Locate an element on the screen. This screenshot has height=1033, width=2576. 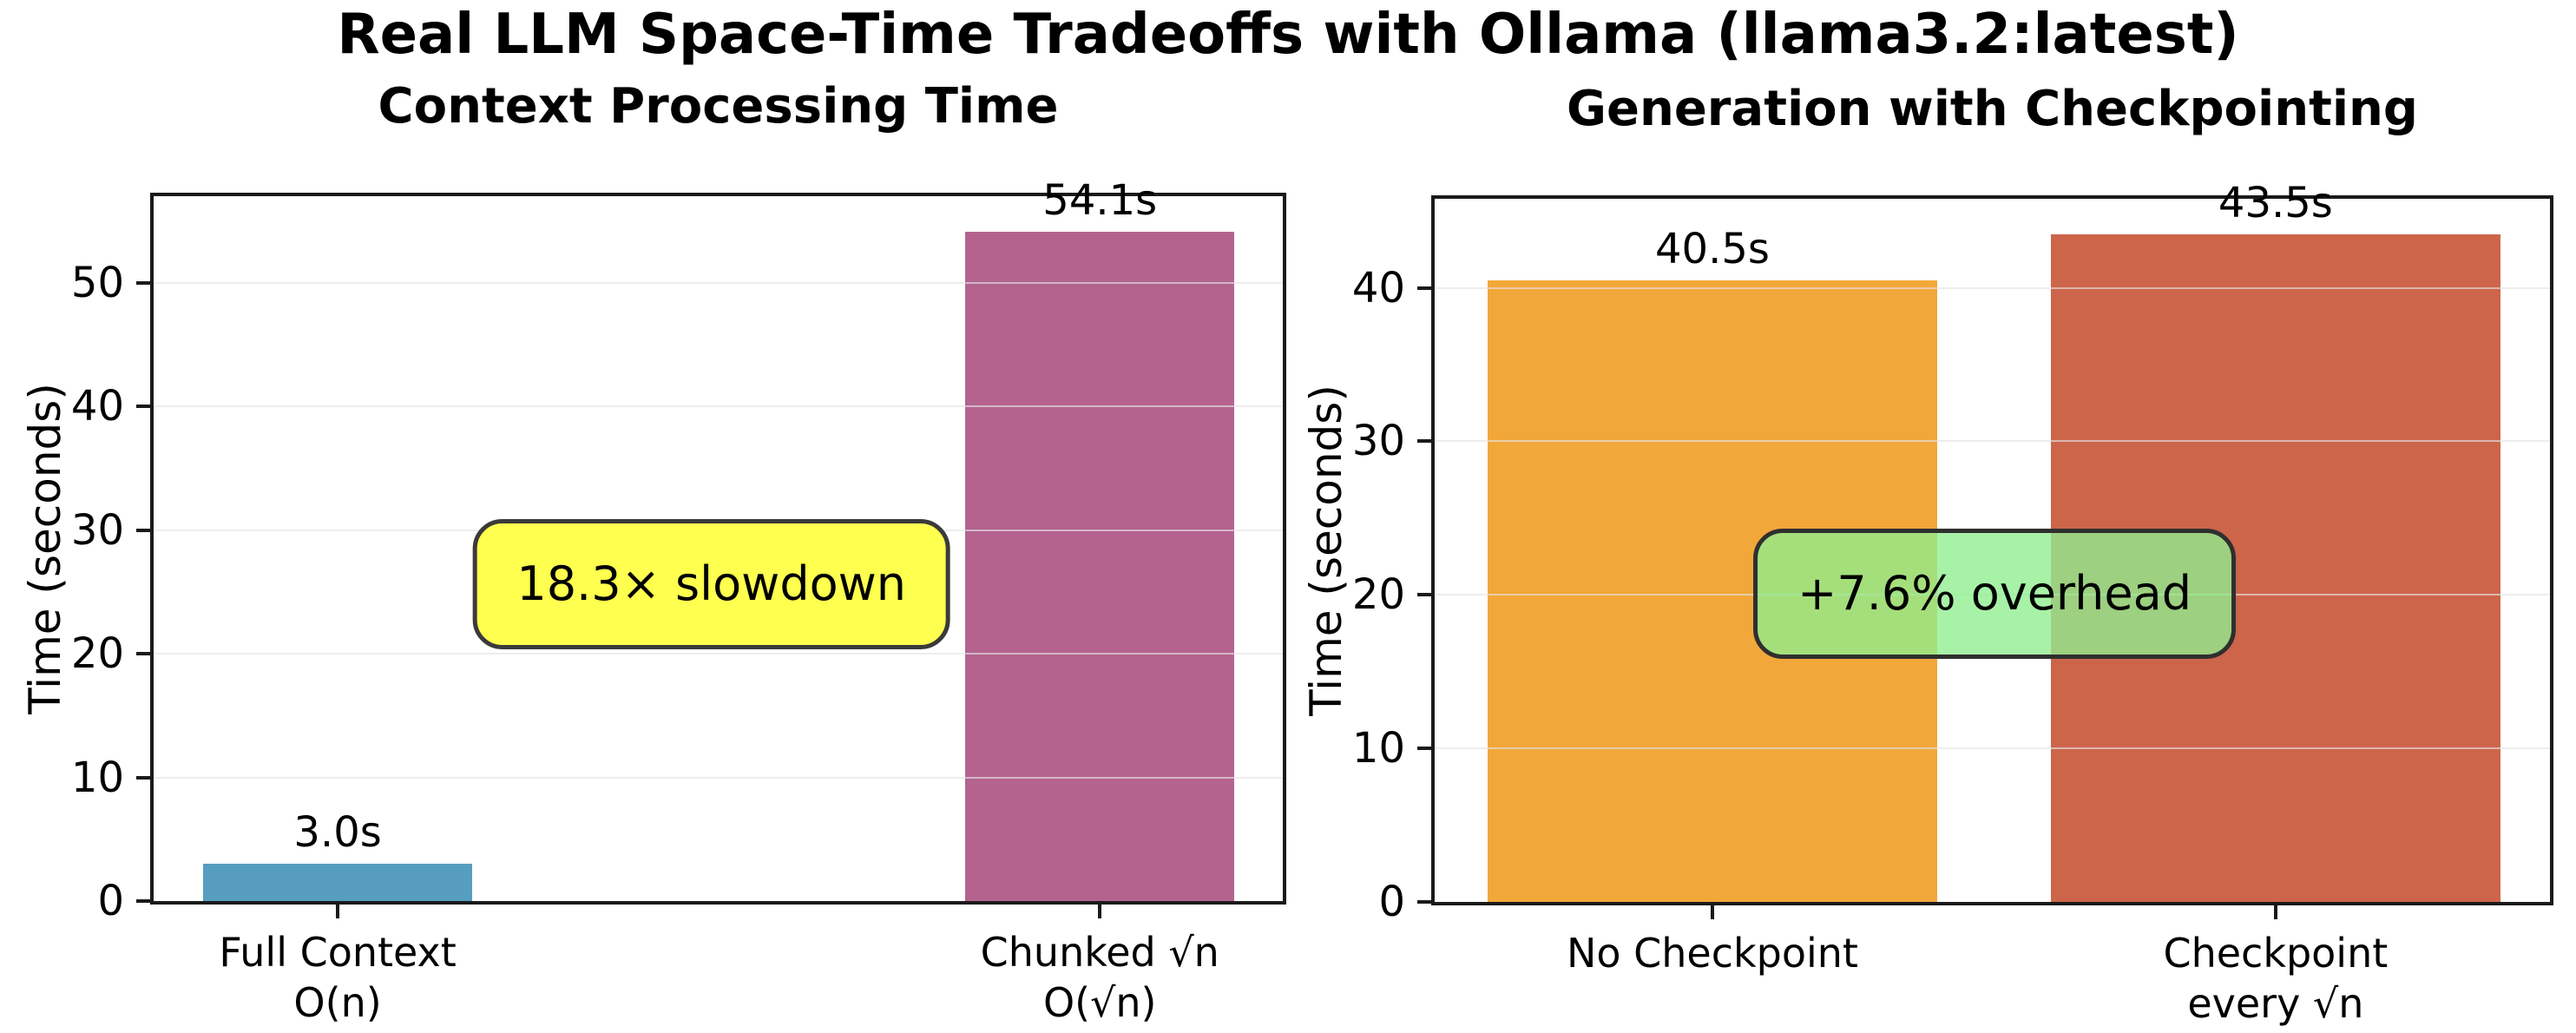
bar-value-label: 54.1s is located at coordinates (1100, 201).